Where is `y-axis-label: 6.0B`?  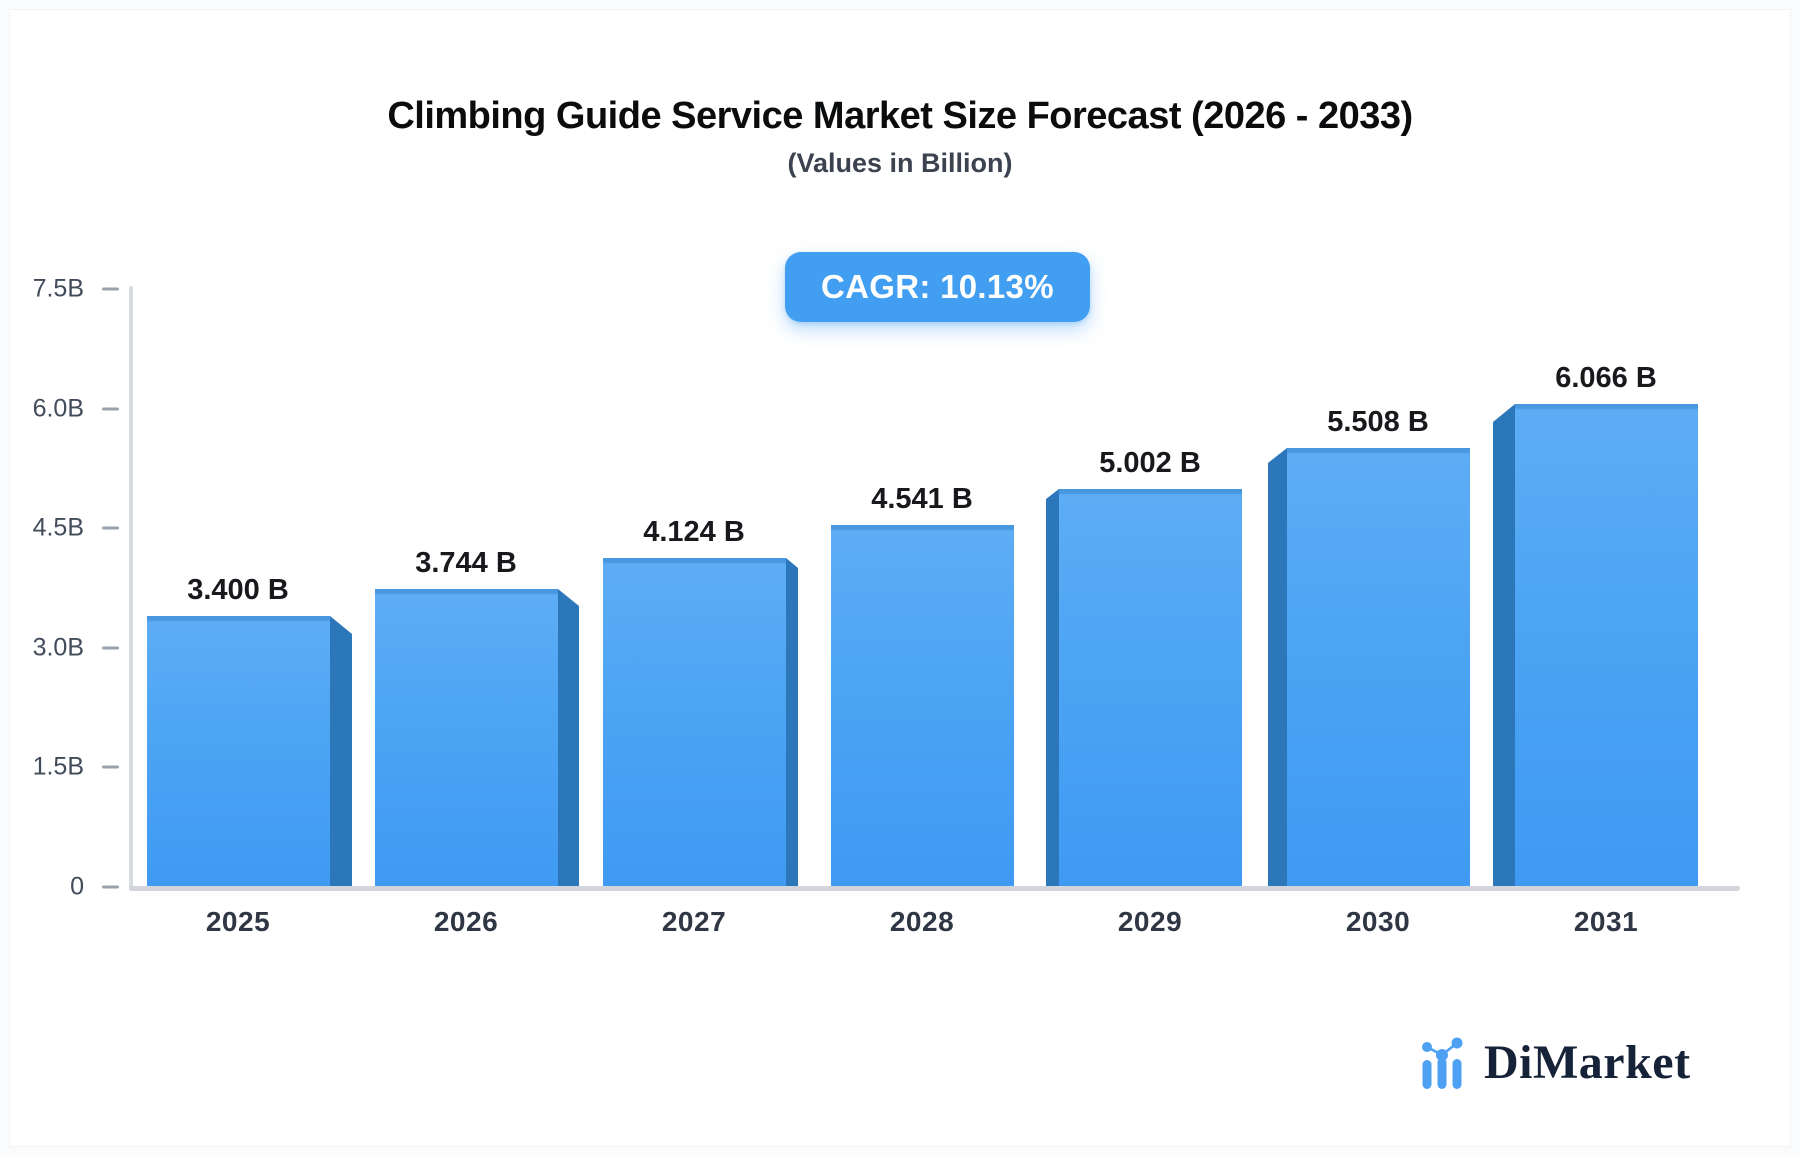 y-axis-label: 6.0B is located at coordinates (58, 408).